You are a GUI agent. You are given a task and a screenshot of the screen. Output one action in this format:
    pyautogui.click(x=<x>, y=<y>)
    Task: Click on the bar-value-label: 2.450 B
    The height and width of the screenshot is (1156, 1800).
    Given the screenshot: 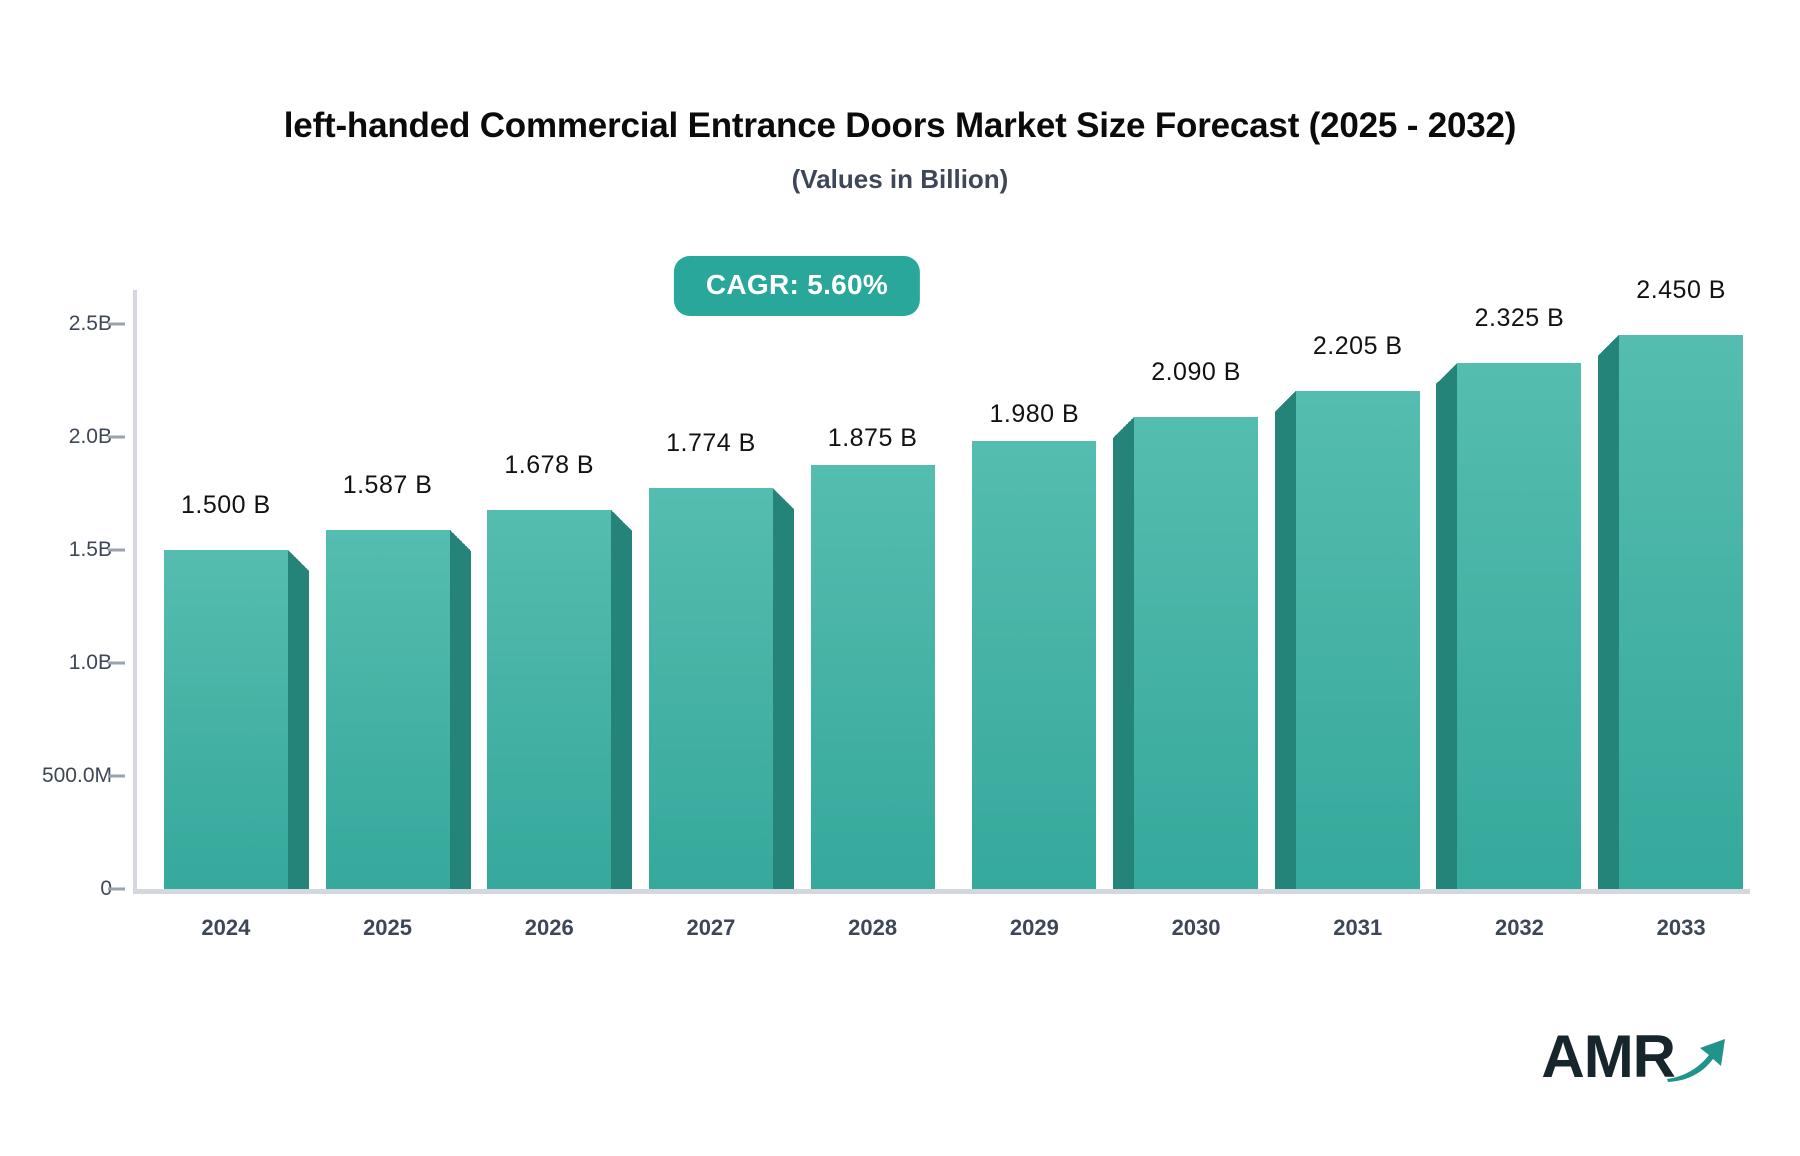 What is the action you would take?
    pyautogui.click(x=1681, y=290)
    